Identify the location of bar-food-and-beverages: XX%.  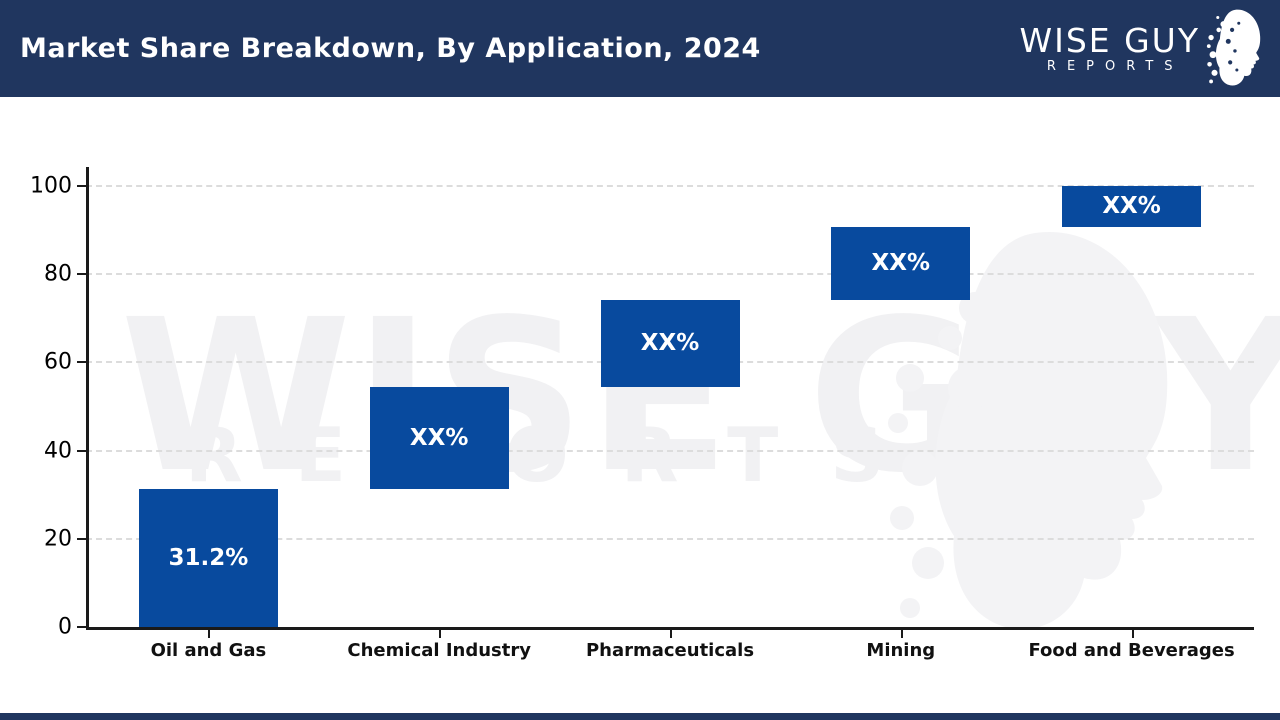
(1132, 206).